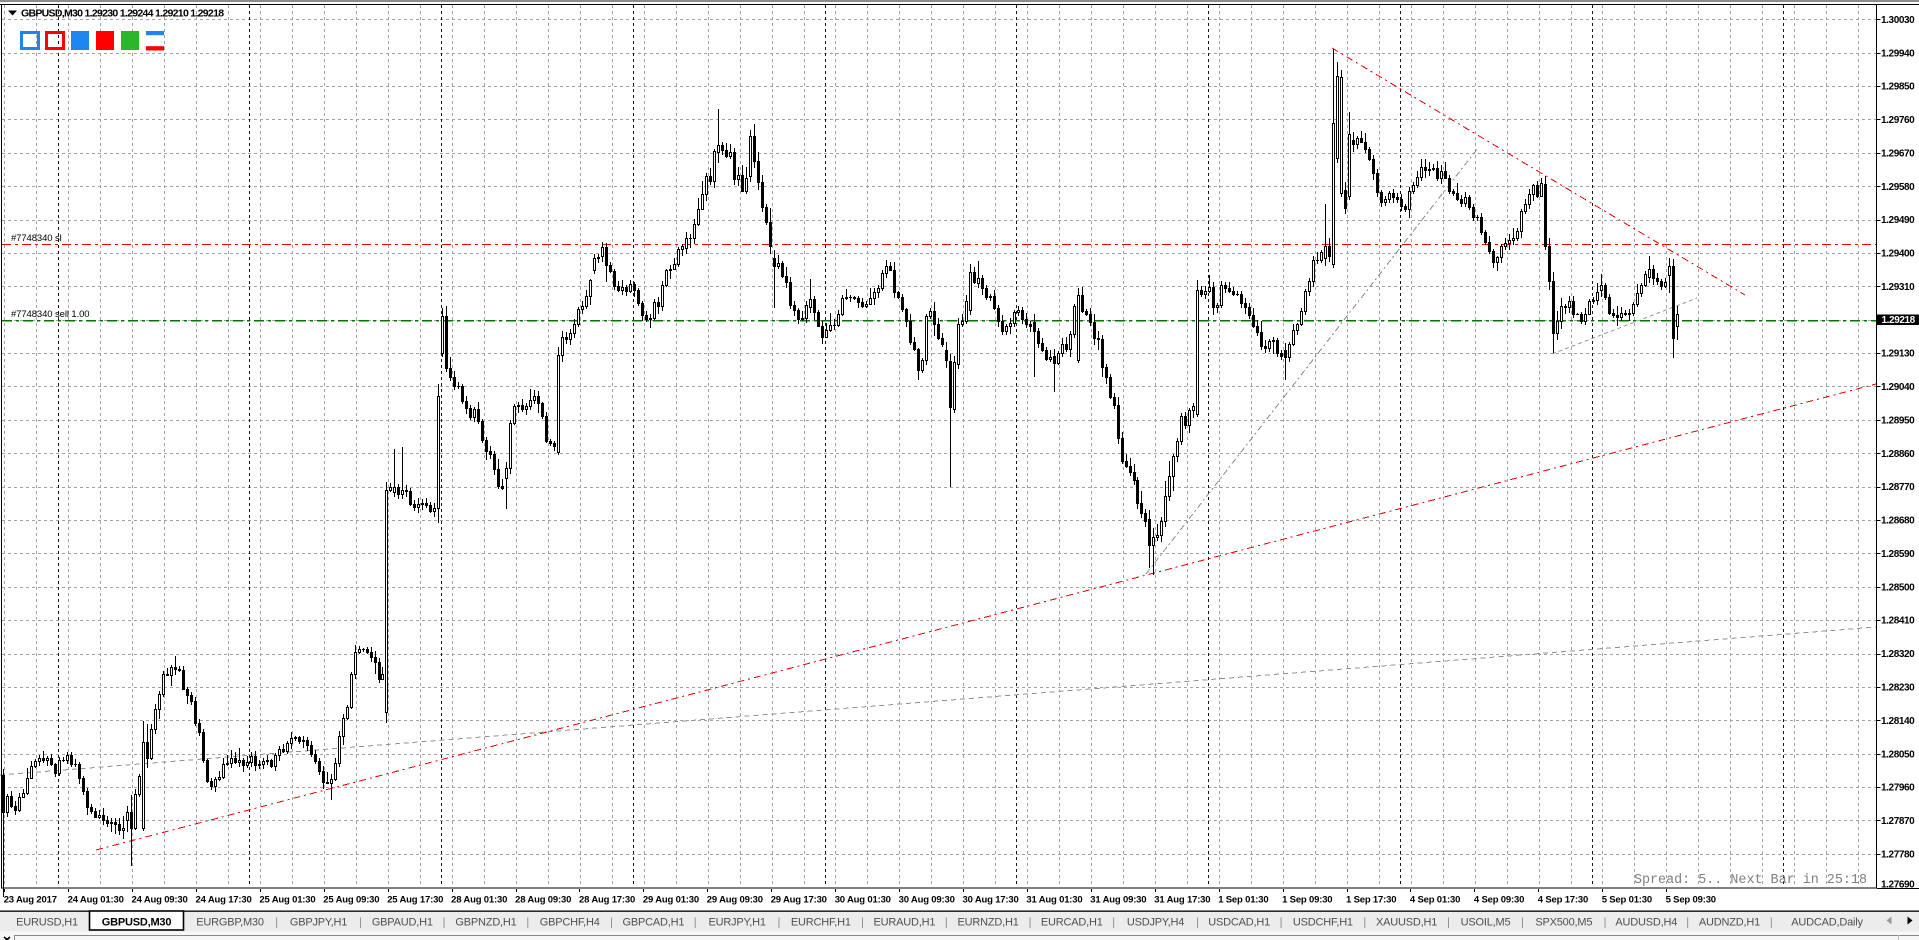 The image size is (1919, 940). Describe the element at coordinates (1898, 721) in the screenshot. I see `svg-text: 1.28140` at that location.